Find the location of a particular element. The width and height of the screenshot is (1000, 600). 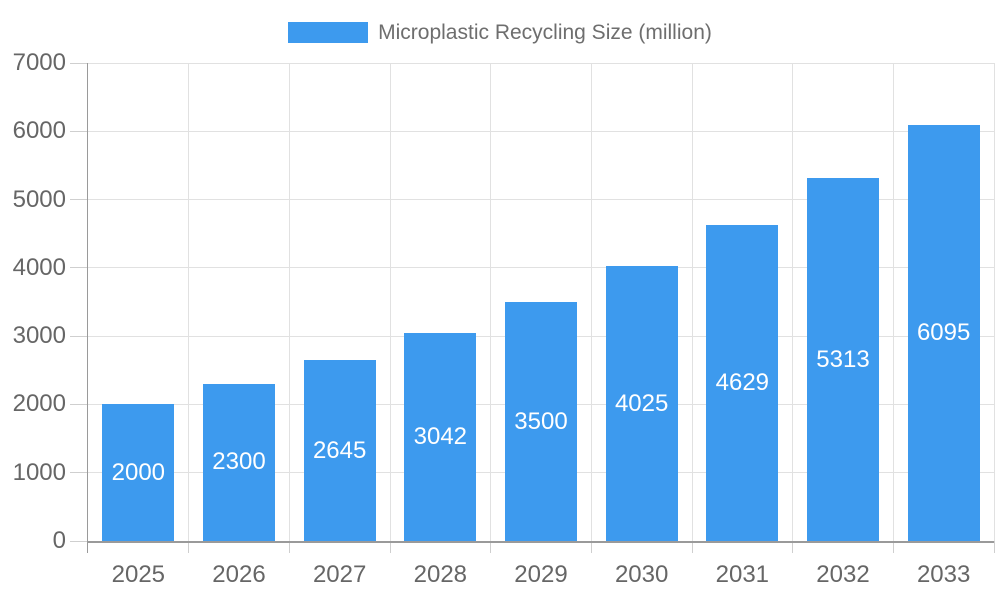

x-axis-label: 2029 is located at coordinates (541, 574).